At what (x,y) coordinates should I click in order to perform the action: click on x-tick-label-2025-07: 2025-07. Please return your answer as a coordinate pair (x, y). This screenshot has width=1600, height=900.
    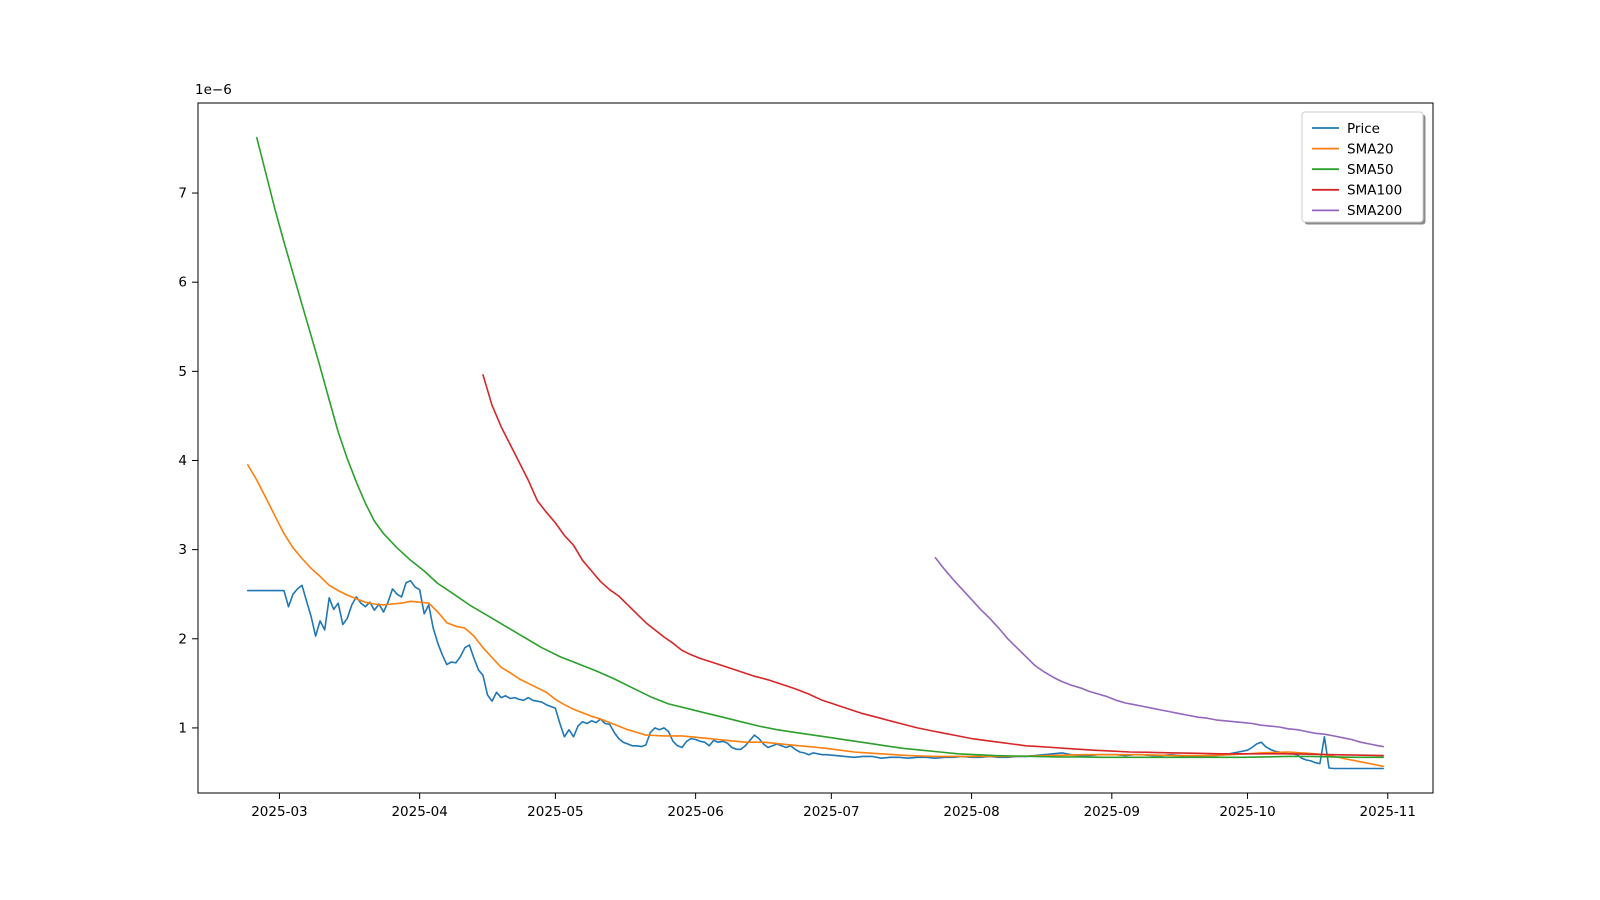
    Looking at the image, I should click on (831, 812).